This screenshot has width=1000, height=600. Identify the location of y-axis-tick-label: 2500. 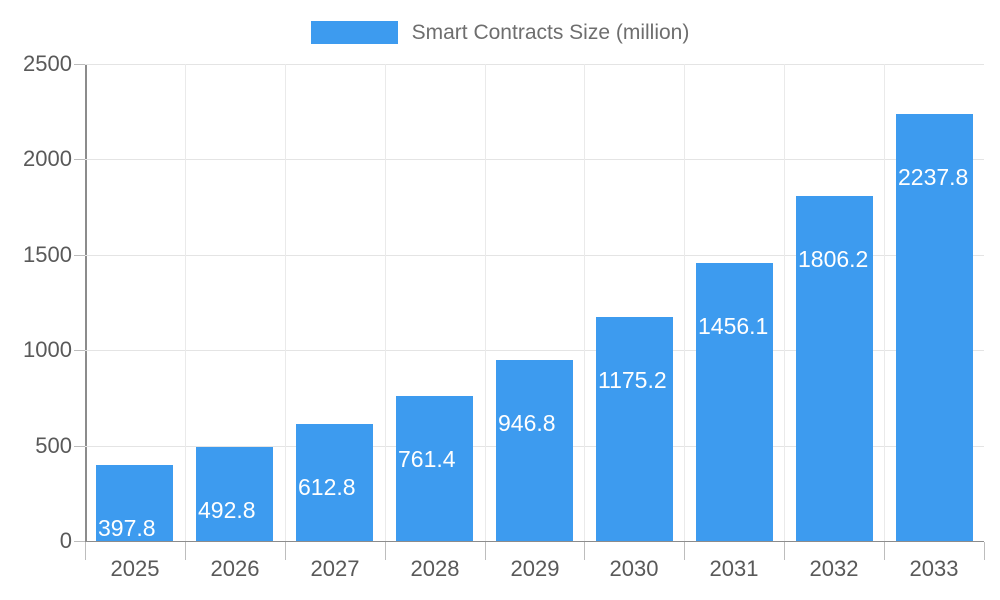
(47, 63).